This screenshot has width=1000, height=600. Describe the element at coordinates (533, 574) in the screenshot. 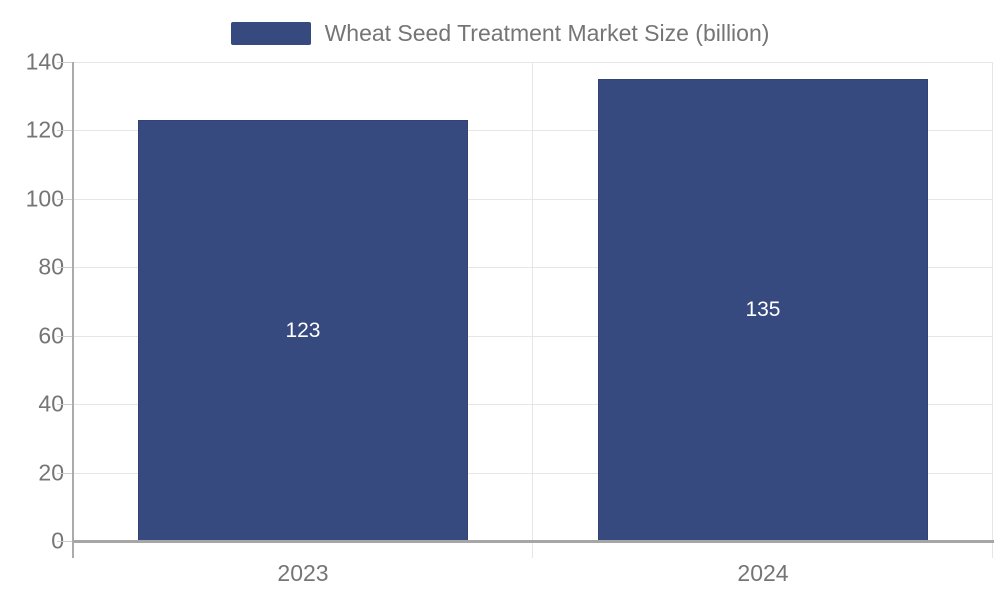

I see `x-axis-labels: 2023 2024` at that location.